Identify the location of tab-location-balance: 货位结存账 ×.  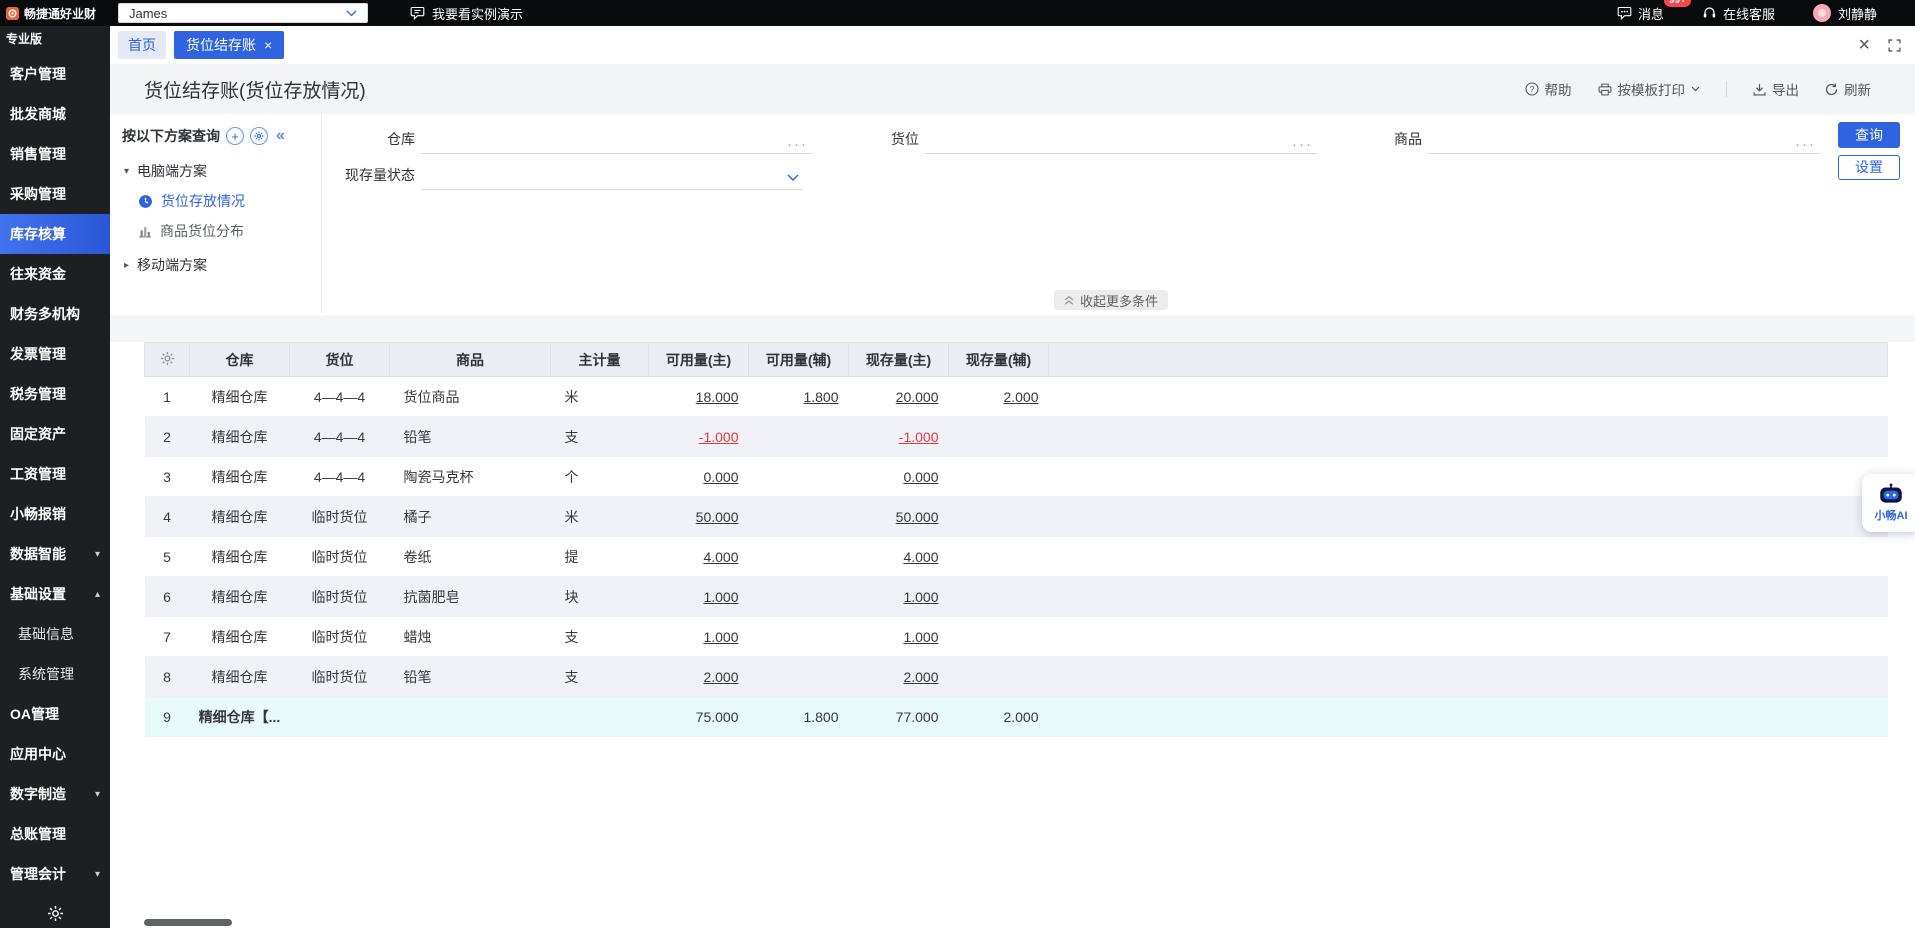
(229, 45).